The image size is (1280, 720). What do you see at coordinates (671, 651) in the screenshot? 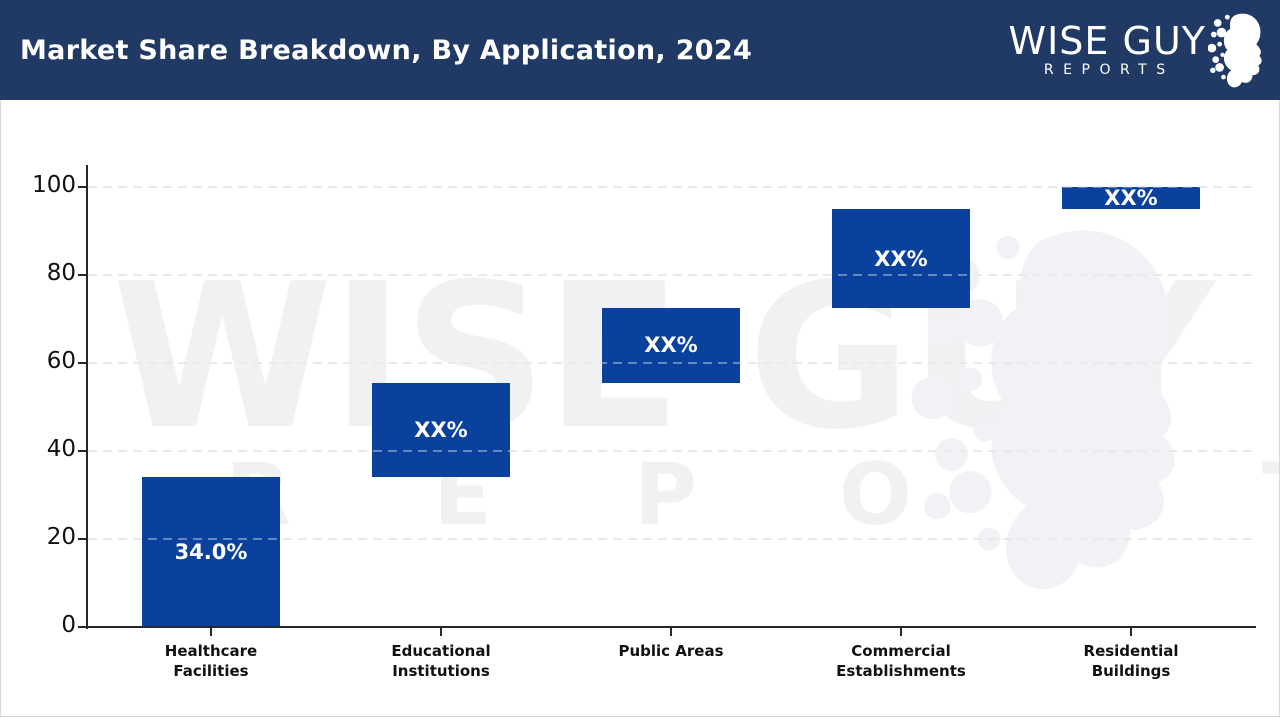
I see `x-axis-category-label: Public Areas` at bounding box center [671, 651].